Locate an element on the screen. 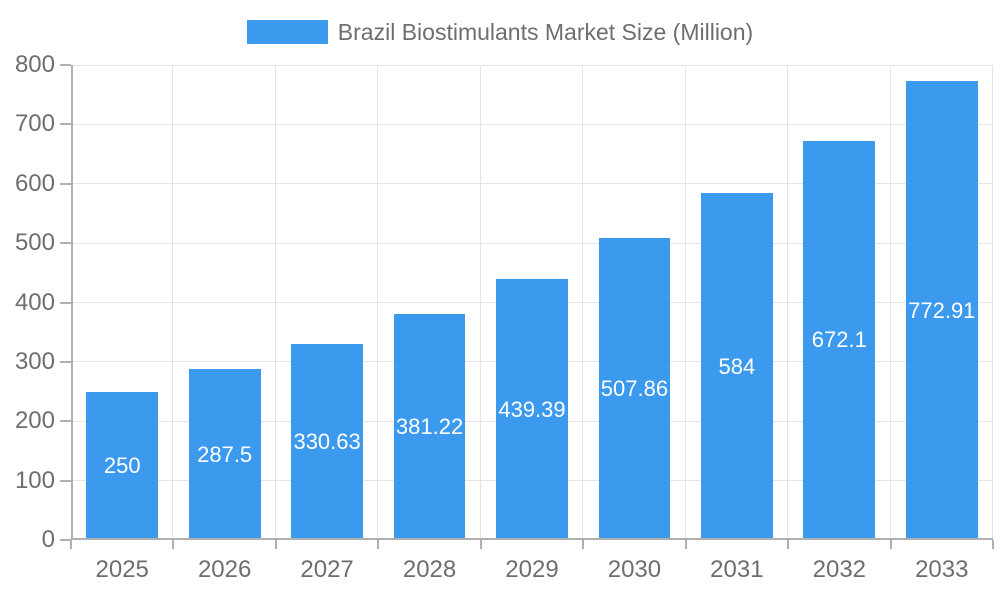 Image resolution: width=1000 pixels, height=600 pixels. legend-swatch is located at coordinates (287, 32).